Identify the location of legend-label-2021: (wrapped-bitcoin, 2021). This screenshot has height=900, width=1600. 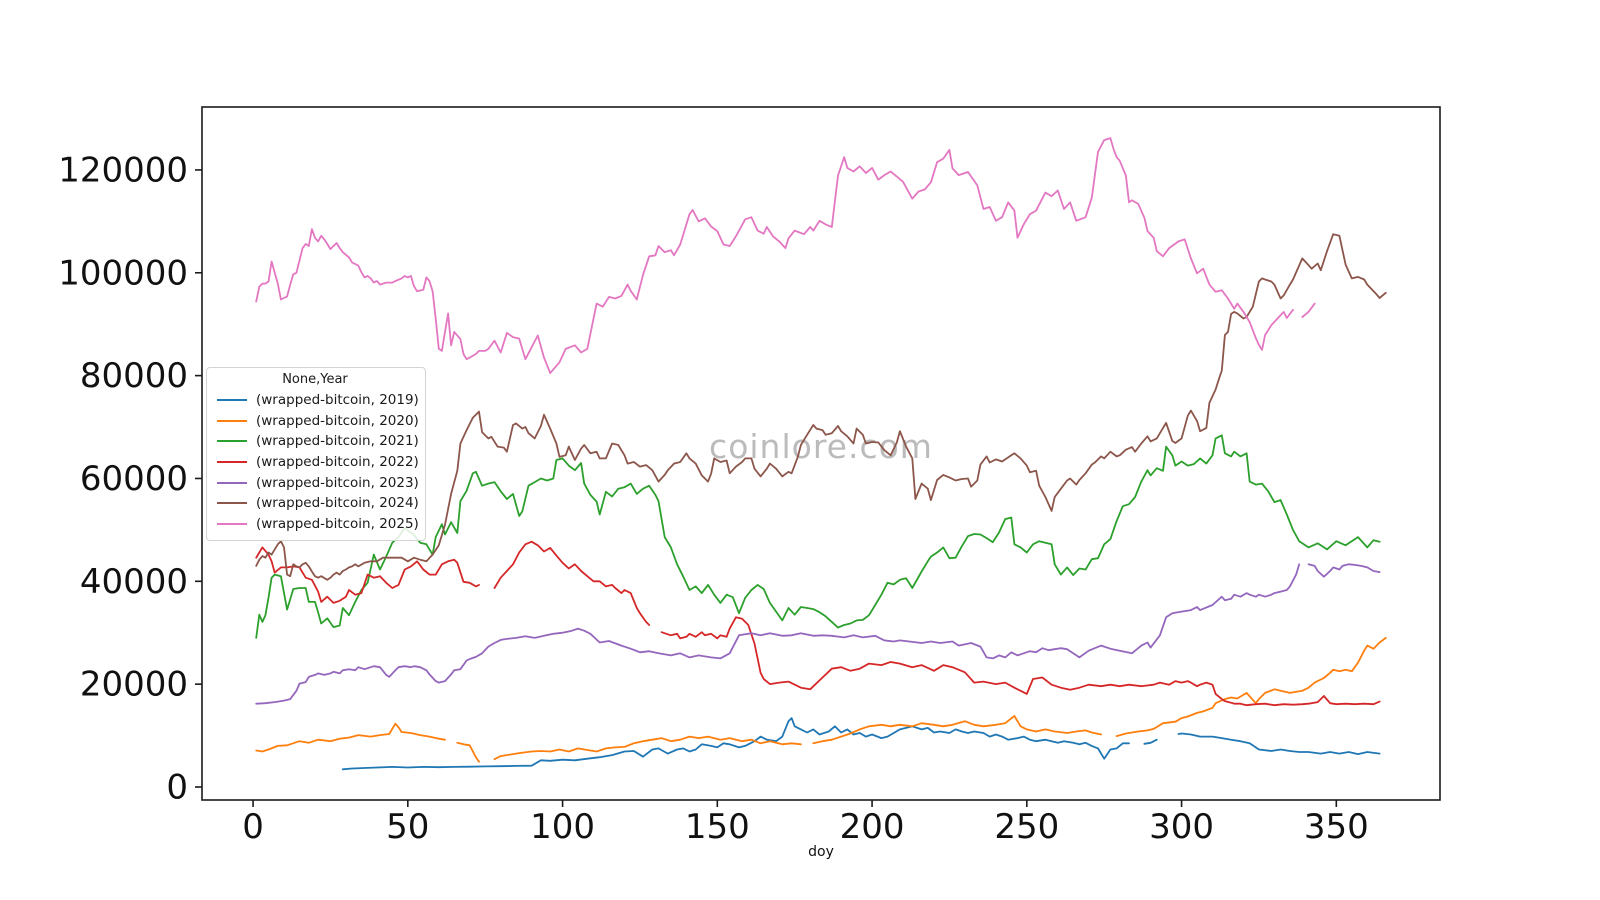
(337, 441).